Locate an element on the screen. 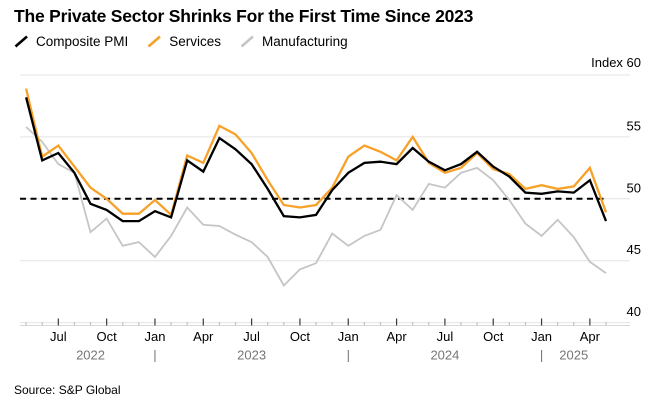  legend-label-services: Services is located at coordinates (195, 41).